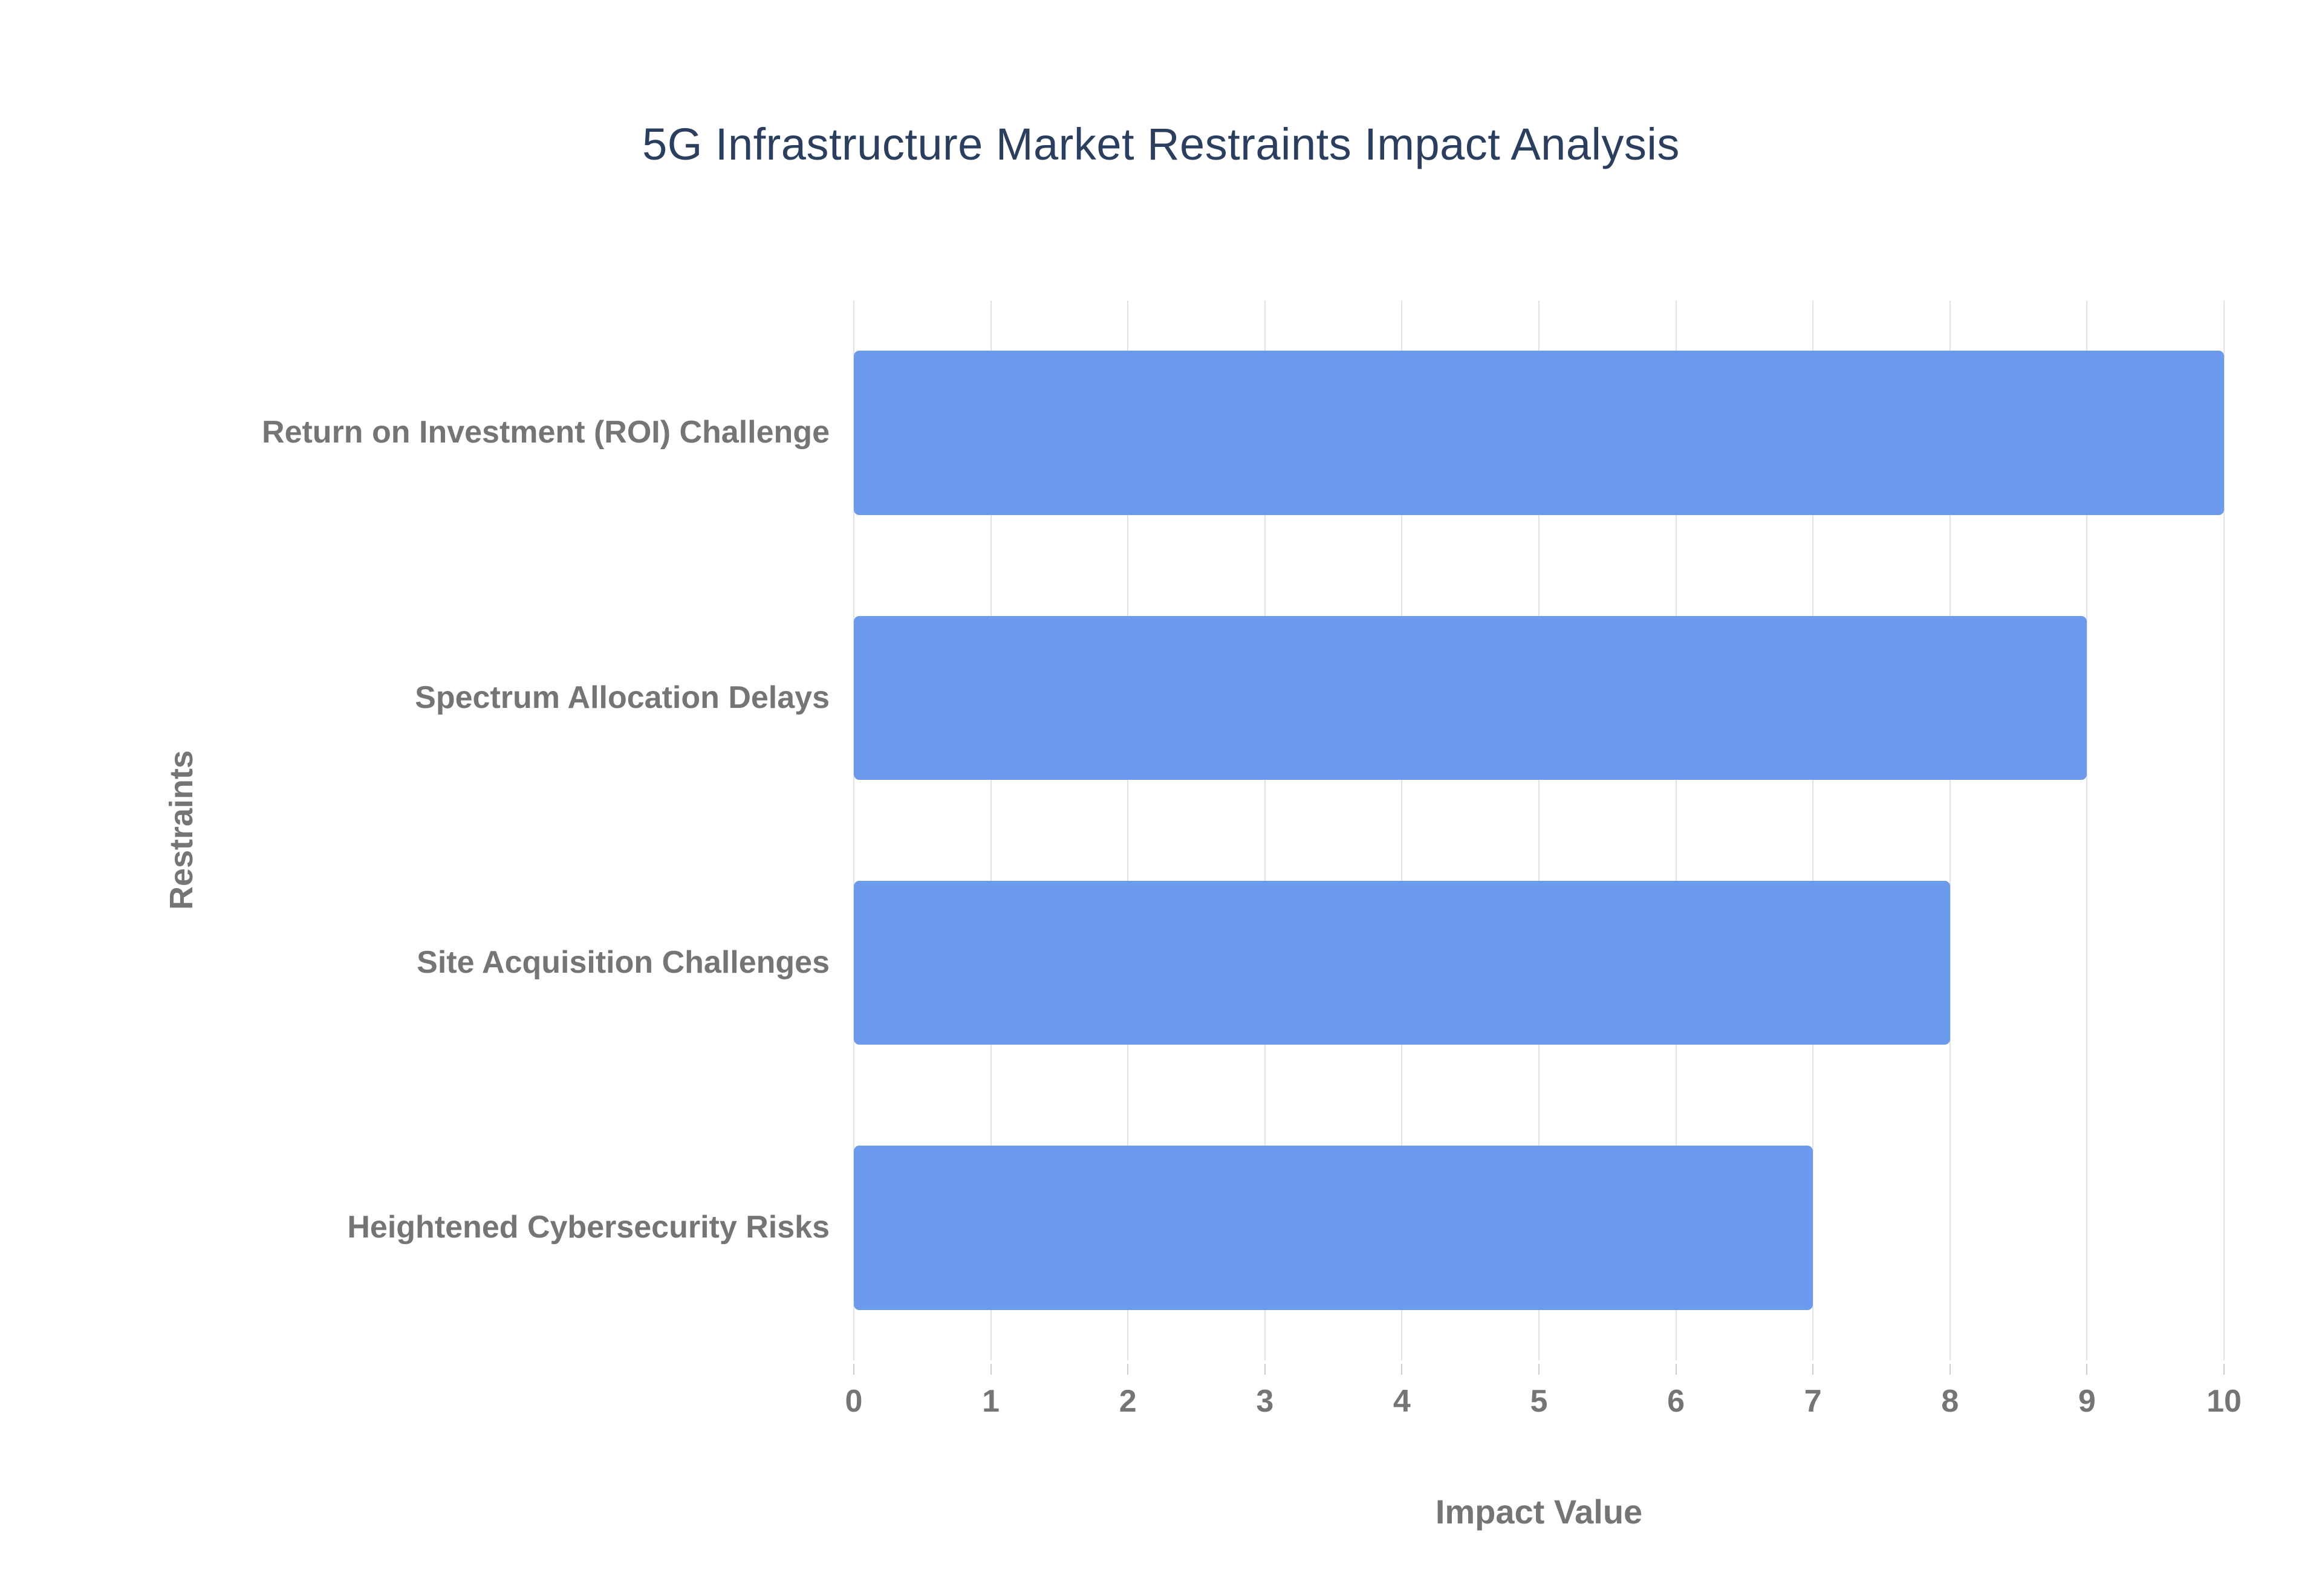  What do you see at coordinates (623, 962) in the screenshot?
I see `category-label: Site Acquisition Challenges` at bounding box center [623, 962].